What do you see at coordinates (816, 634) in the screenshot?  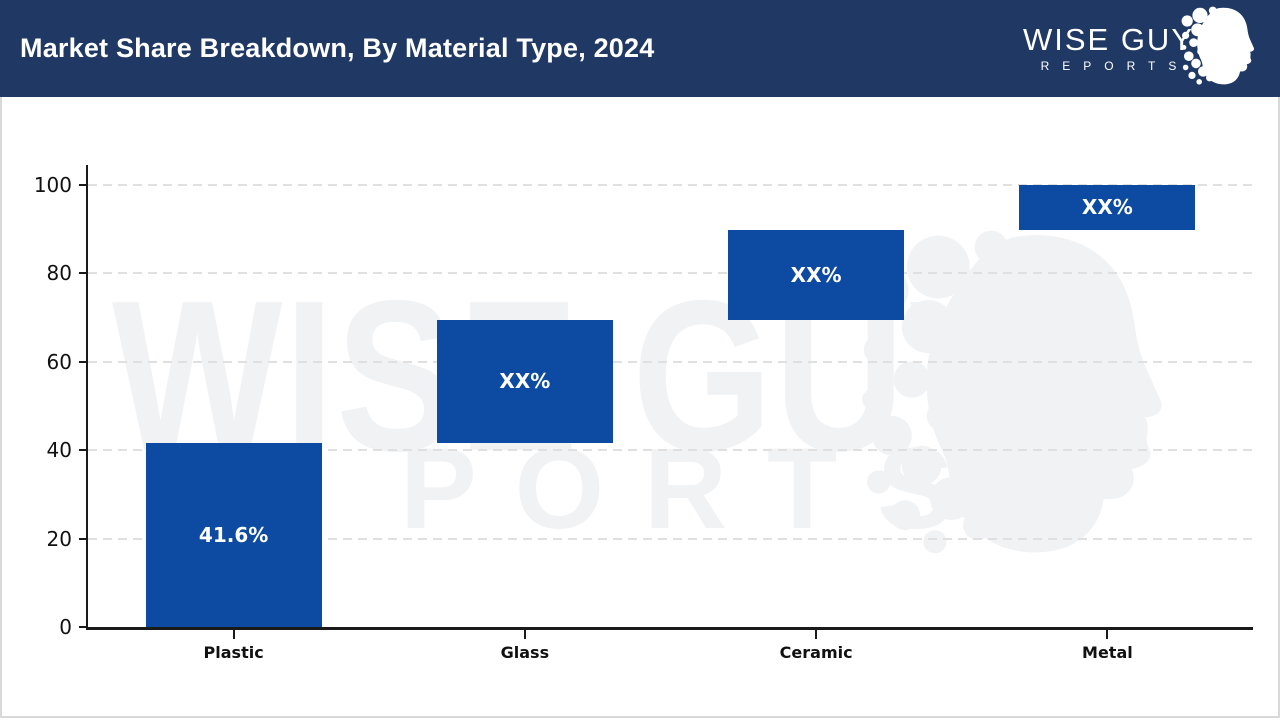 I see `x-tick-ceramic` at bounding box center [816, 634].